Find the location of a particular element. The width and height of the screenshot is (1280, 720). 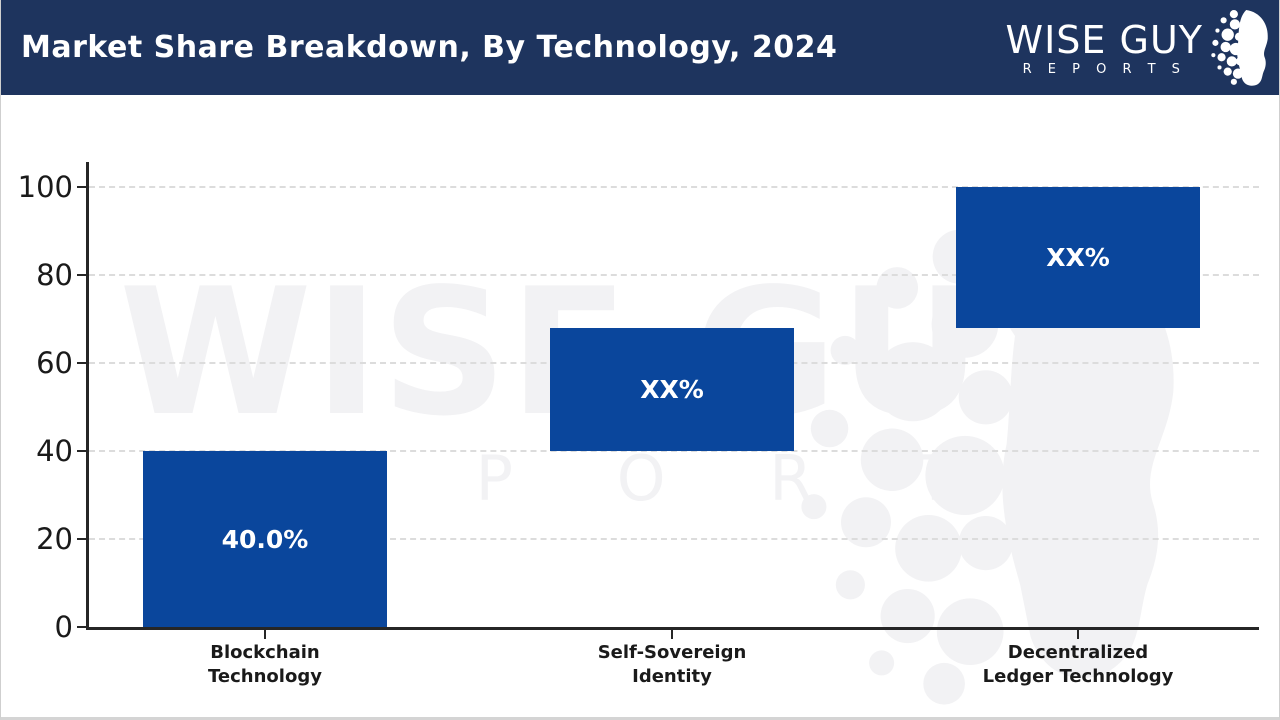

y-tick-label-40: 40 is located at coordinates (54, 451).